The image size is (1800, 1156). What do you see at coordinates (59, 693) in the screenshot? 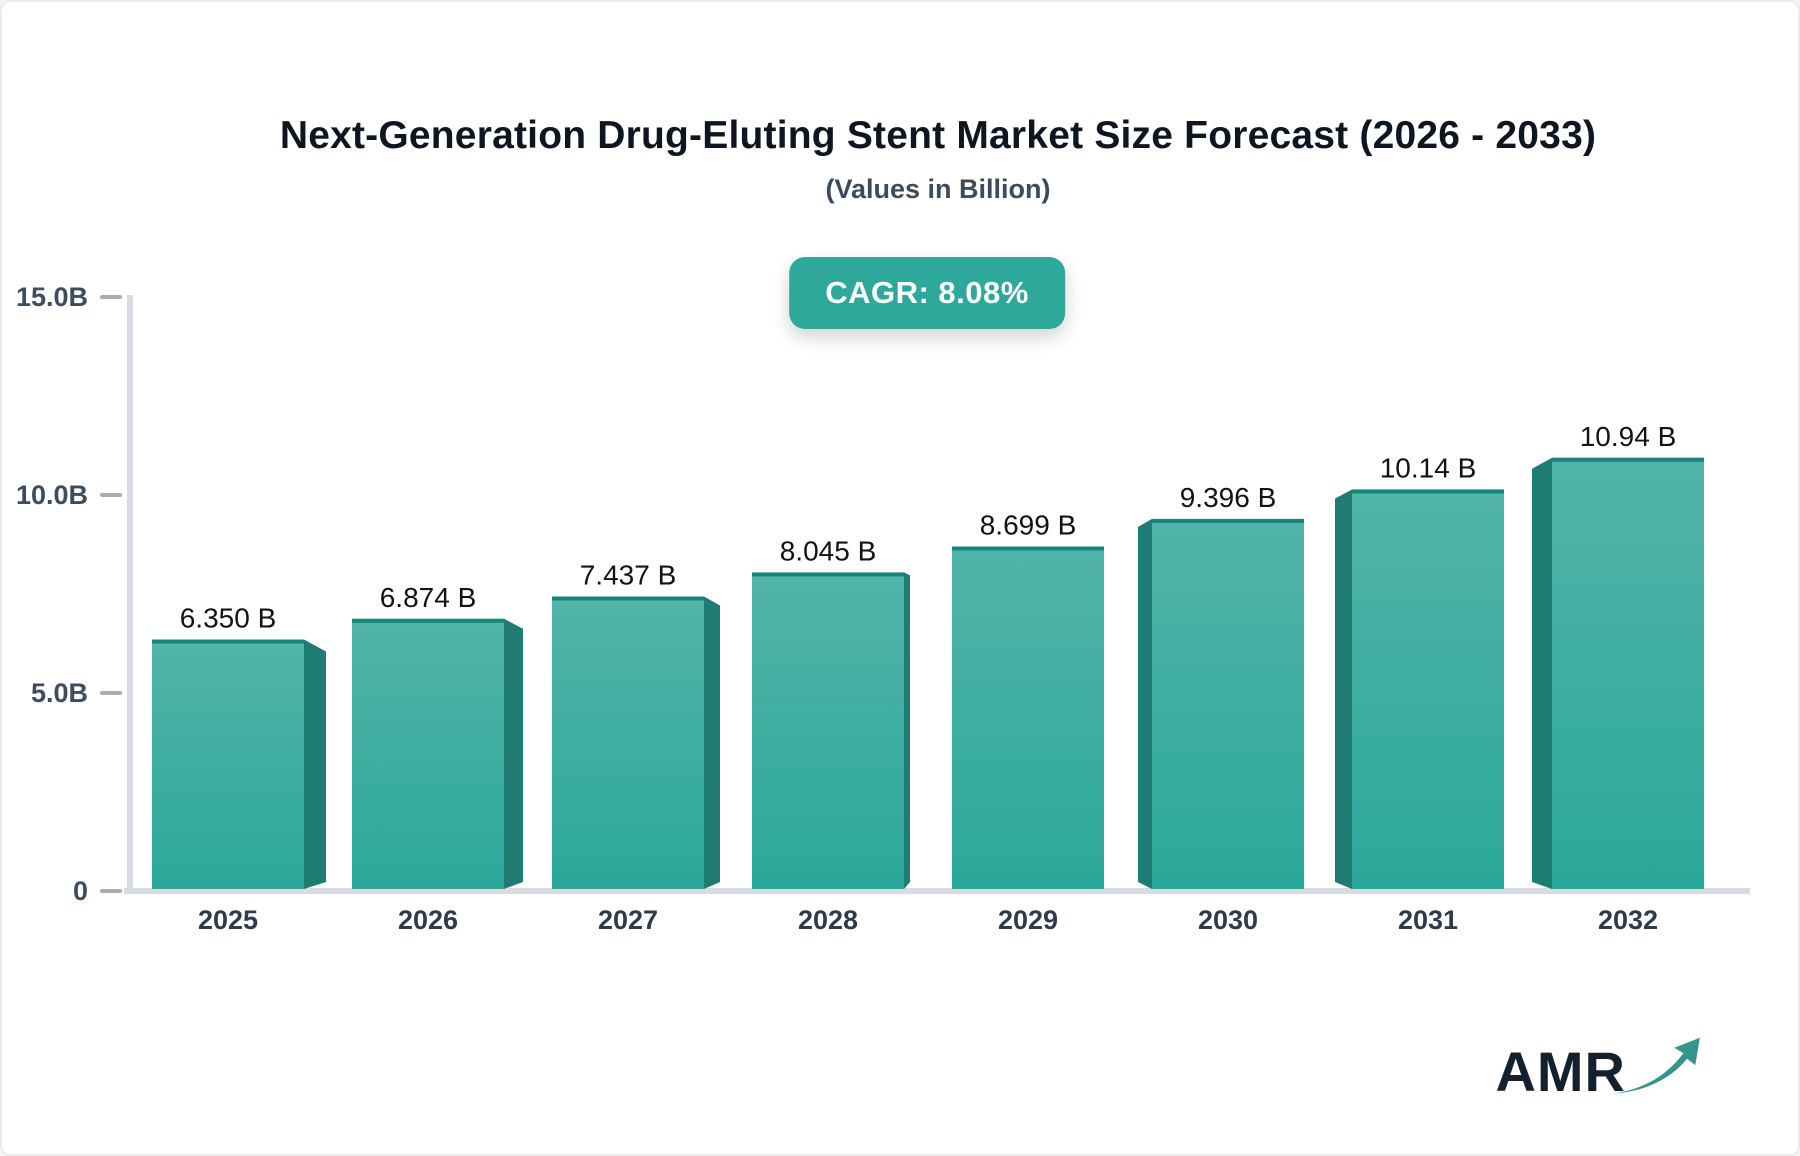
I see `y-tick-label: 5.0B` at bounding box center [59, 693].